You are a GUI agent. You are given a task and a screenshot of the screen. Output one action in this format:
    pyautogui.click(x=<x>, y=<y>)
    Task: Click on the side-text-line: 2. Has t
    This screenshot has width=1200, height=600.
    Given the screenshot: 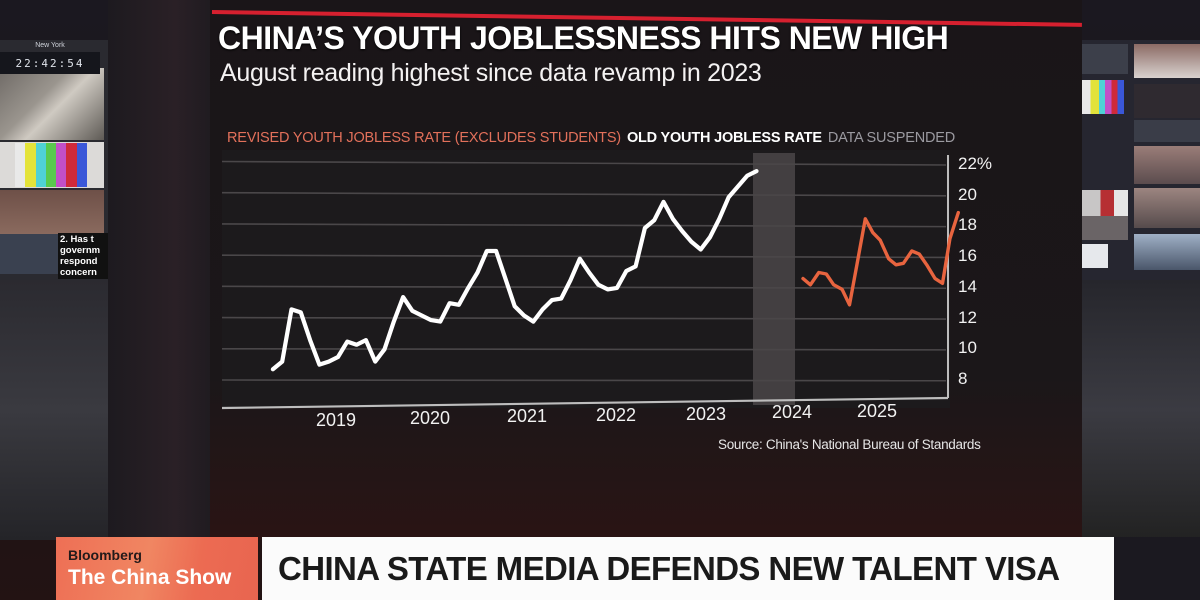 What is the action you would take?
    pyautogui.click(x=77, y=239)
    